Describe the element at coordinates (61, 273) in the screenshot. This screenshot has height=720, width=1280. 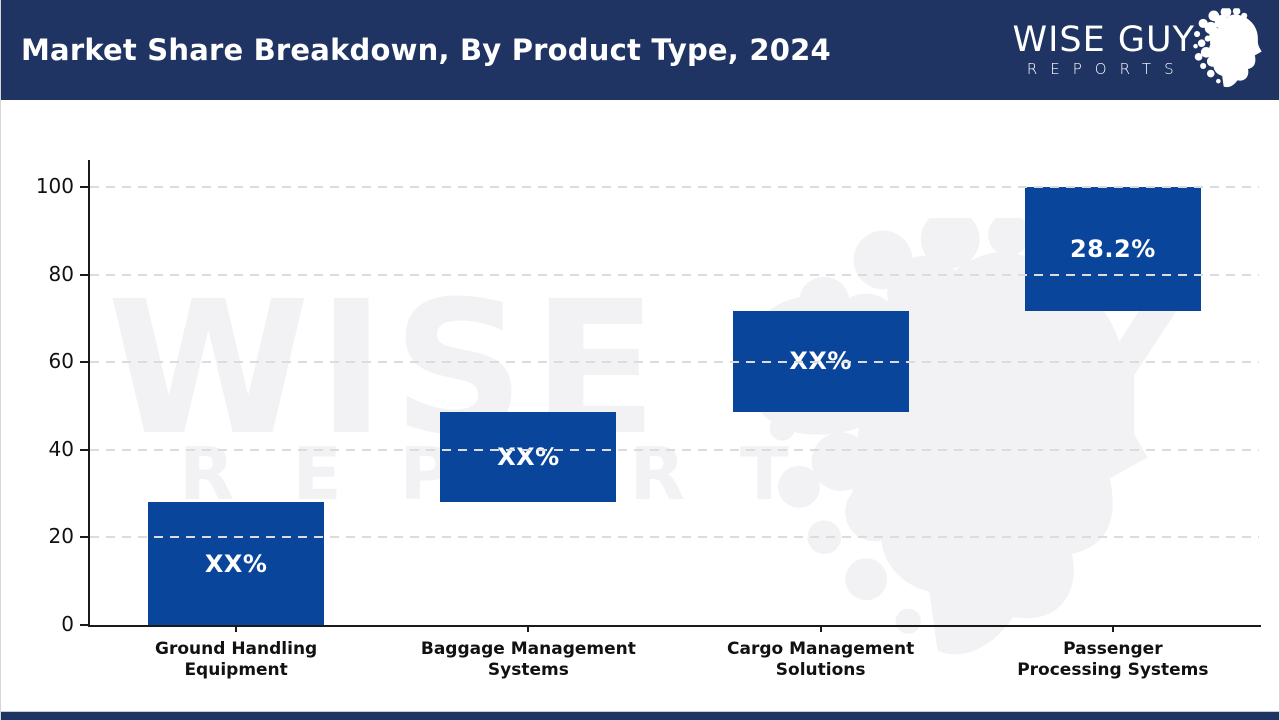
I see `y-tick-label-80: 80` at that location.